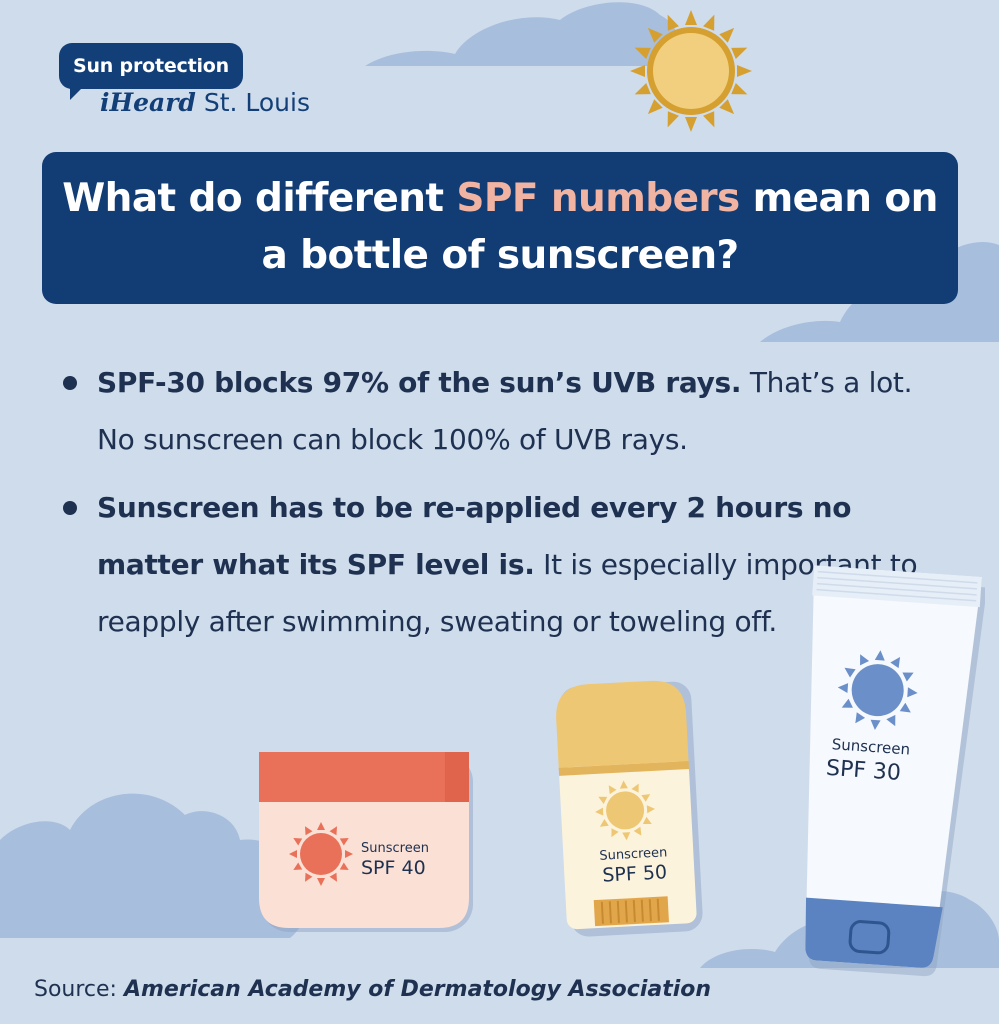 The image size is (999, 1024). Describe the element at coordinates (259, 198) in the screenshot. I see `title-part-1: What do different` at that location.